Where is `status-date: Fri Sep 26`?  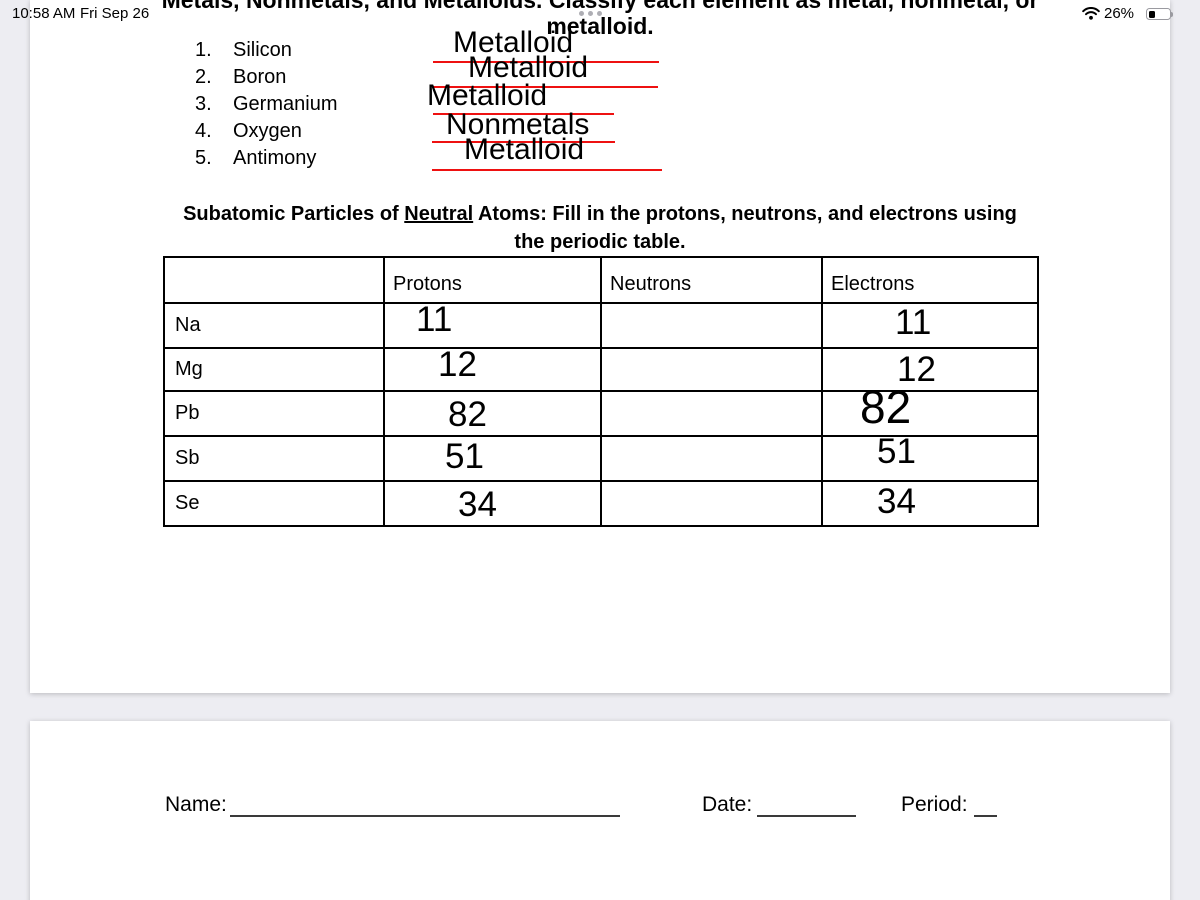
status-date: Fri Sep 26 is located at coordinates (115, 13).